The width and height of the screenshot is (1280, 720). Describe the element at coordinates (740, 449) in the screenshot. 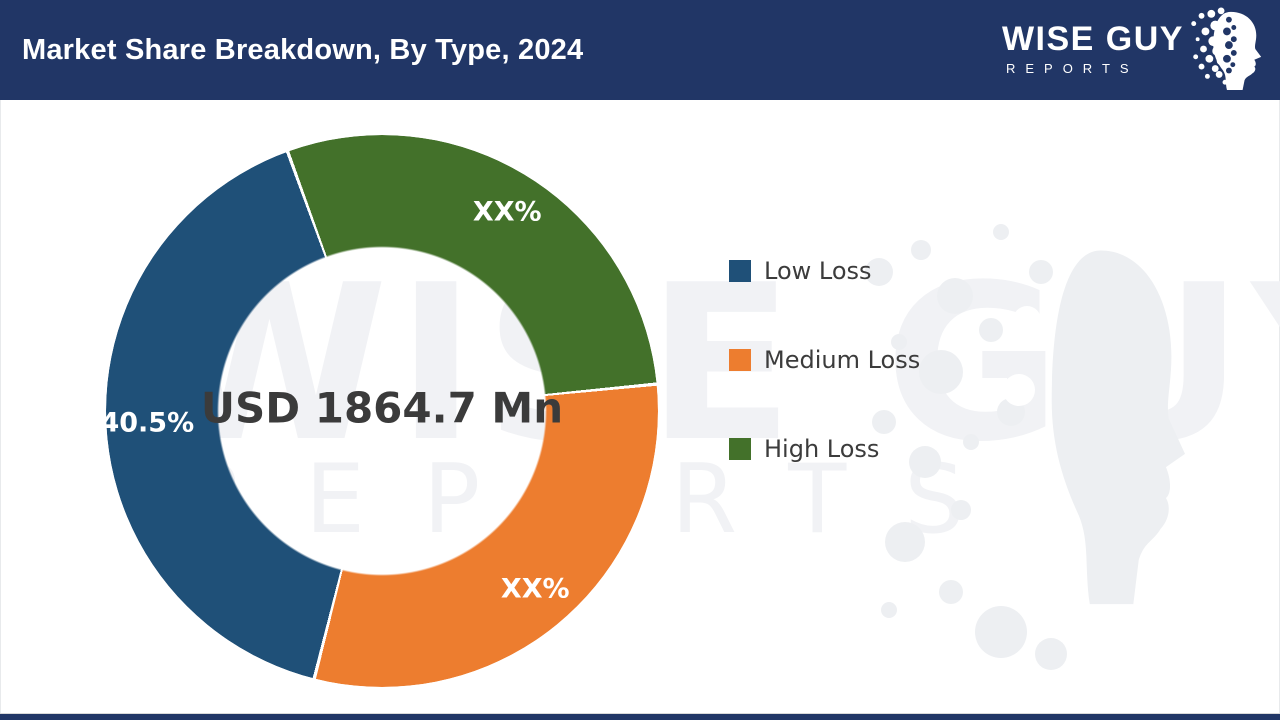

I see `legend-swatch-high-loss` at that location.